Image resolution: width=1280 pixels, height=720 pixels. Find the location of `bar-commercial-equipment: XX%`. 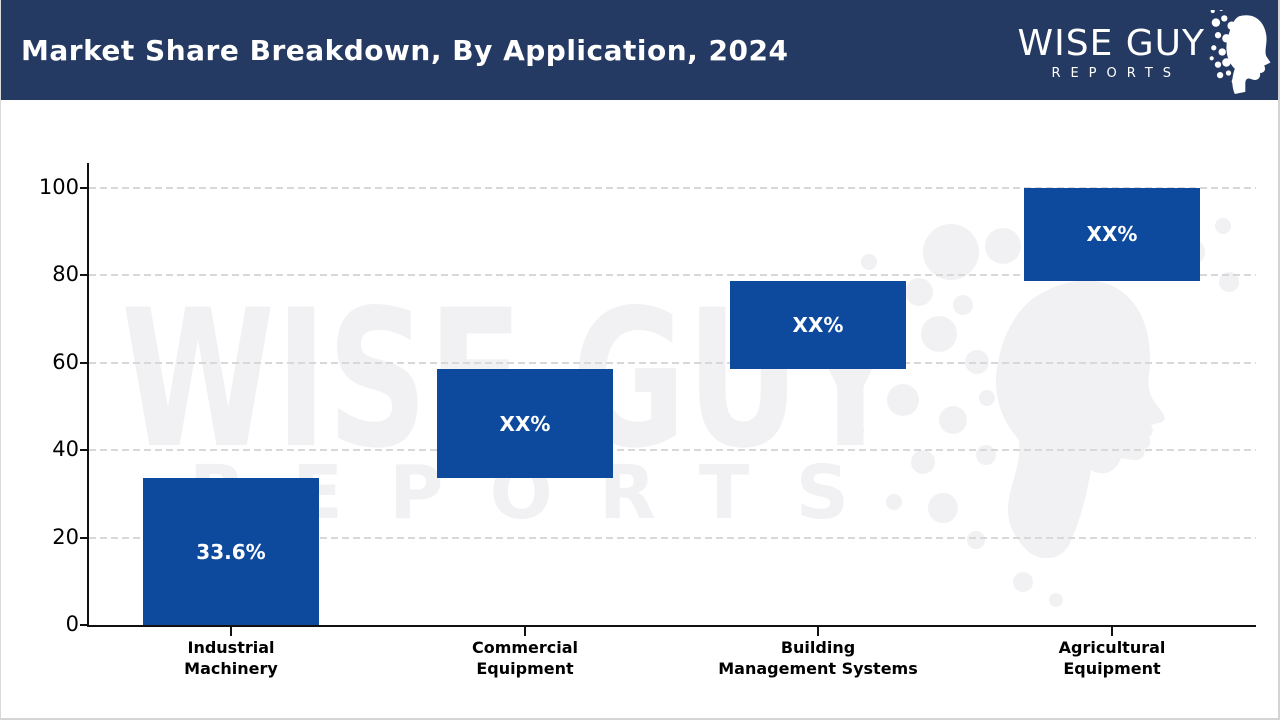

bar-commercial-equipment: XX% is located at coordinates (525, 423).